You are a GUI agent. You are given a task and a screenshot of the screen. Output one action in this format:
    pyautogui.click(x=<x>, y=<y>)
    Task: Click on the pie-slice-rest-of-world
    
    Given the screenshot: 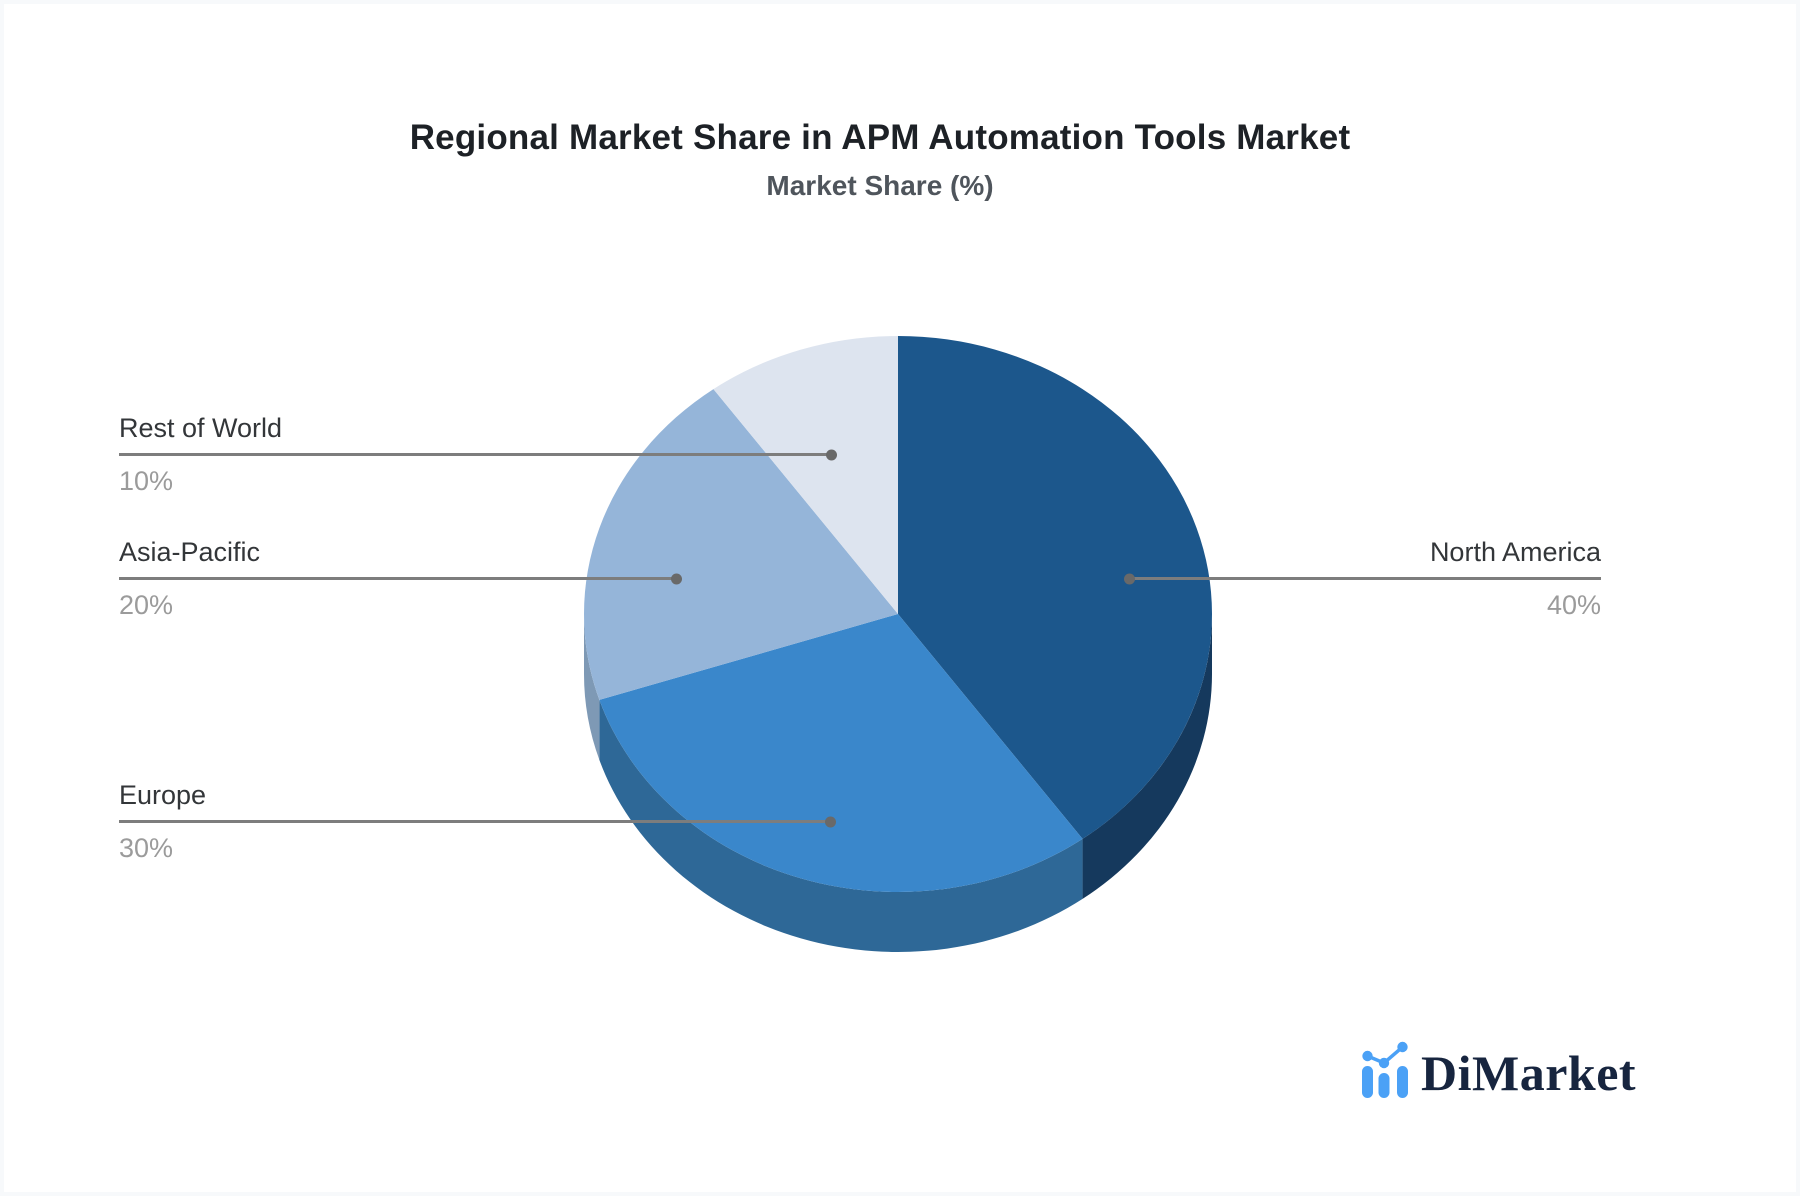 What is the action you would take?
    pyautogui.click(x=805, y=475)
    